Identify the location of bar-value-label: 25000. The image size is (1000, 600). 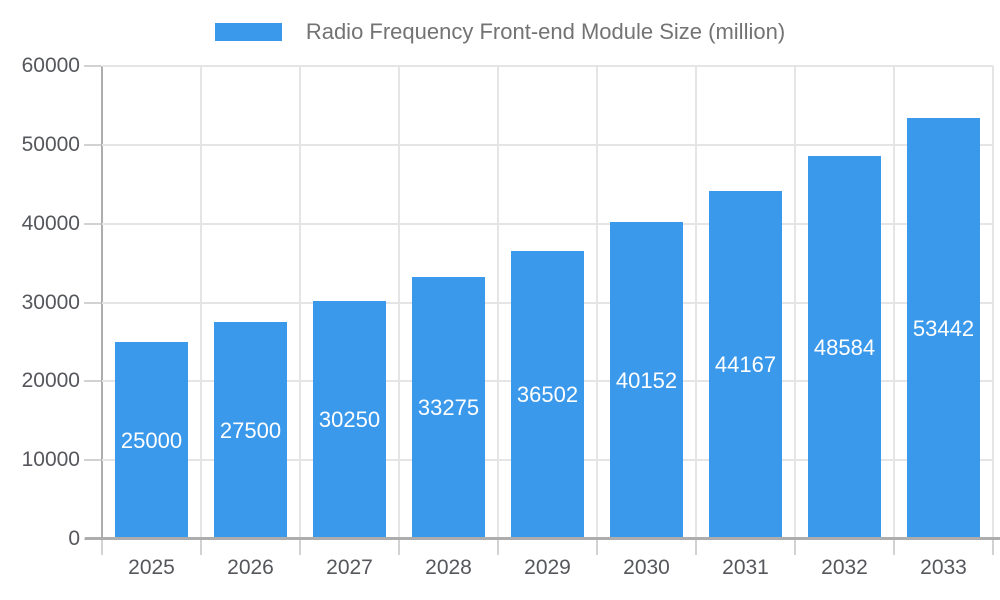
(151, 440).